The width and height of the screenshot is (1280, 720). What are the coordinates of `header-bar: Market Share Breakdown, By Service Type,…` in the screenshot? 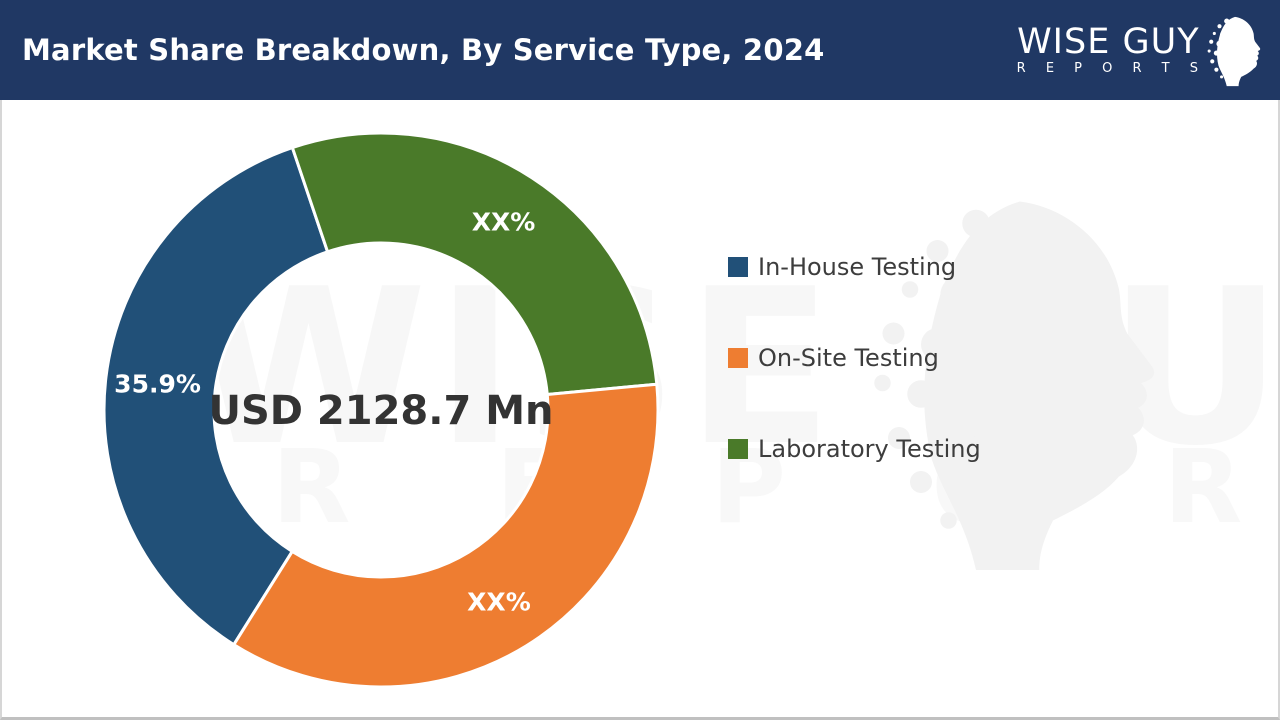 It's located at (640, 50).